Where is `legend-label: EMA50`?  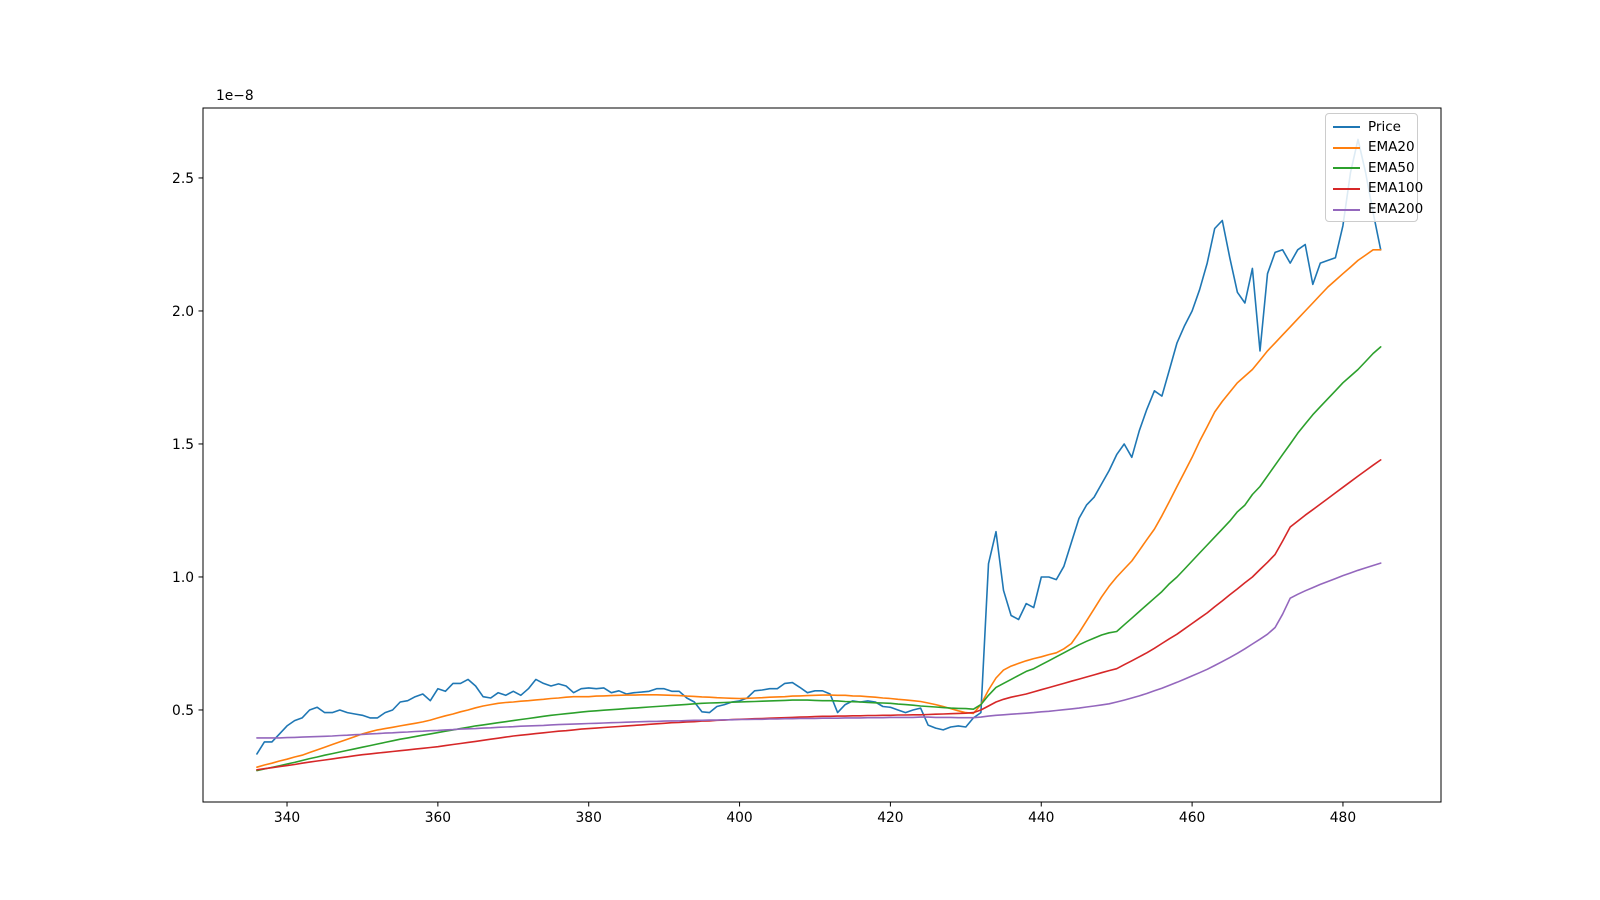
legend-label: EMA50 is located at coordinates (1391, 167).